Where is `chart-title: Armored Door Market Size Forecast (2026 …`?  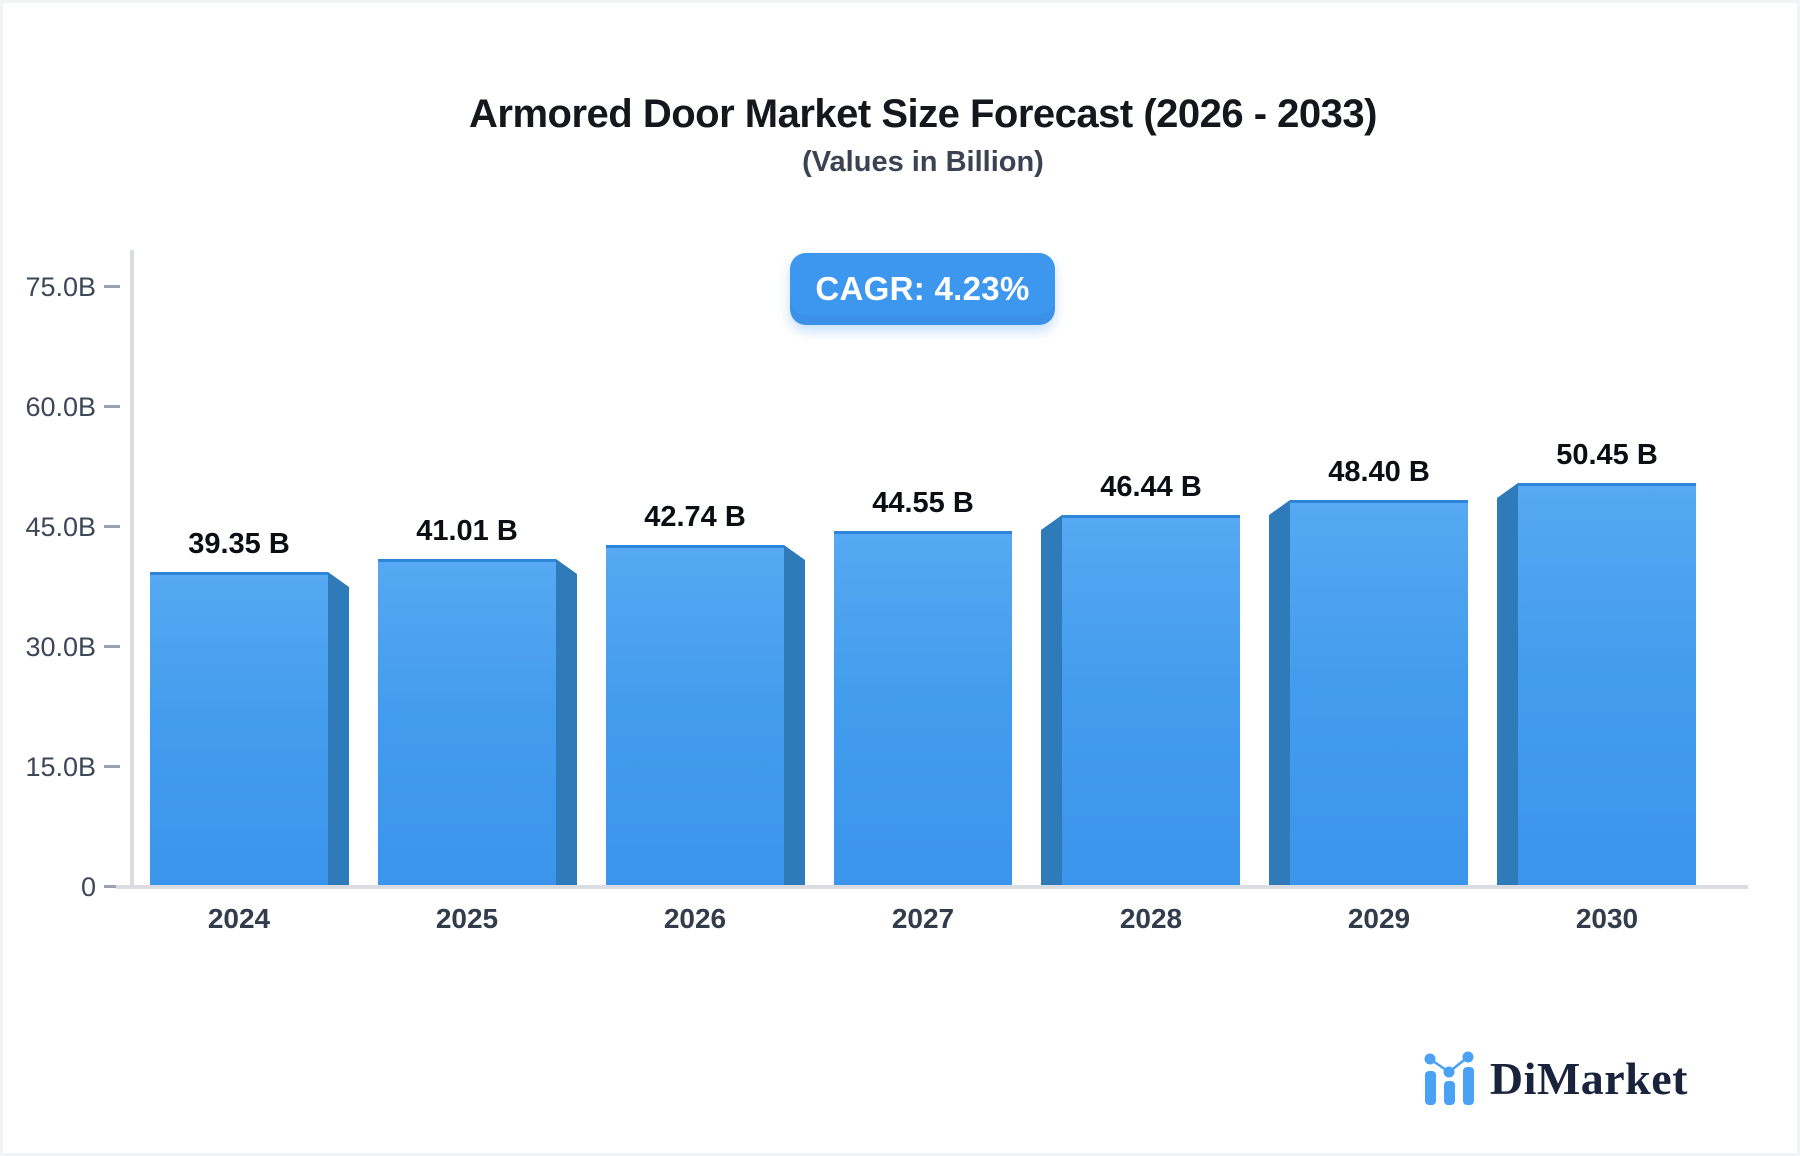 chart-title: Armored Door Market Size Forecast (2026 … is located at coordinates (923, 114).